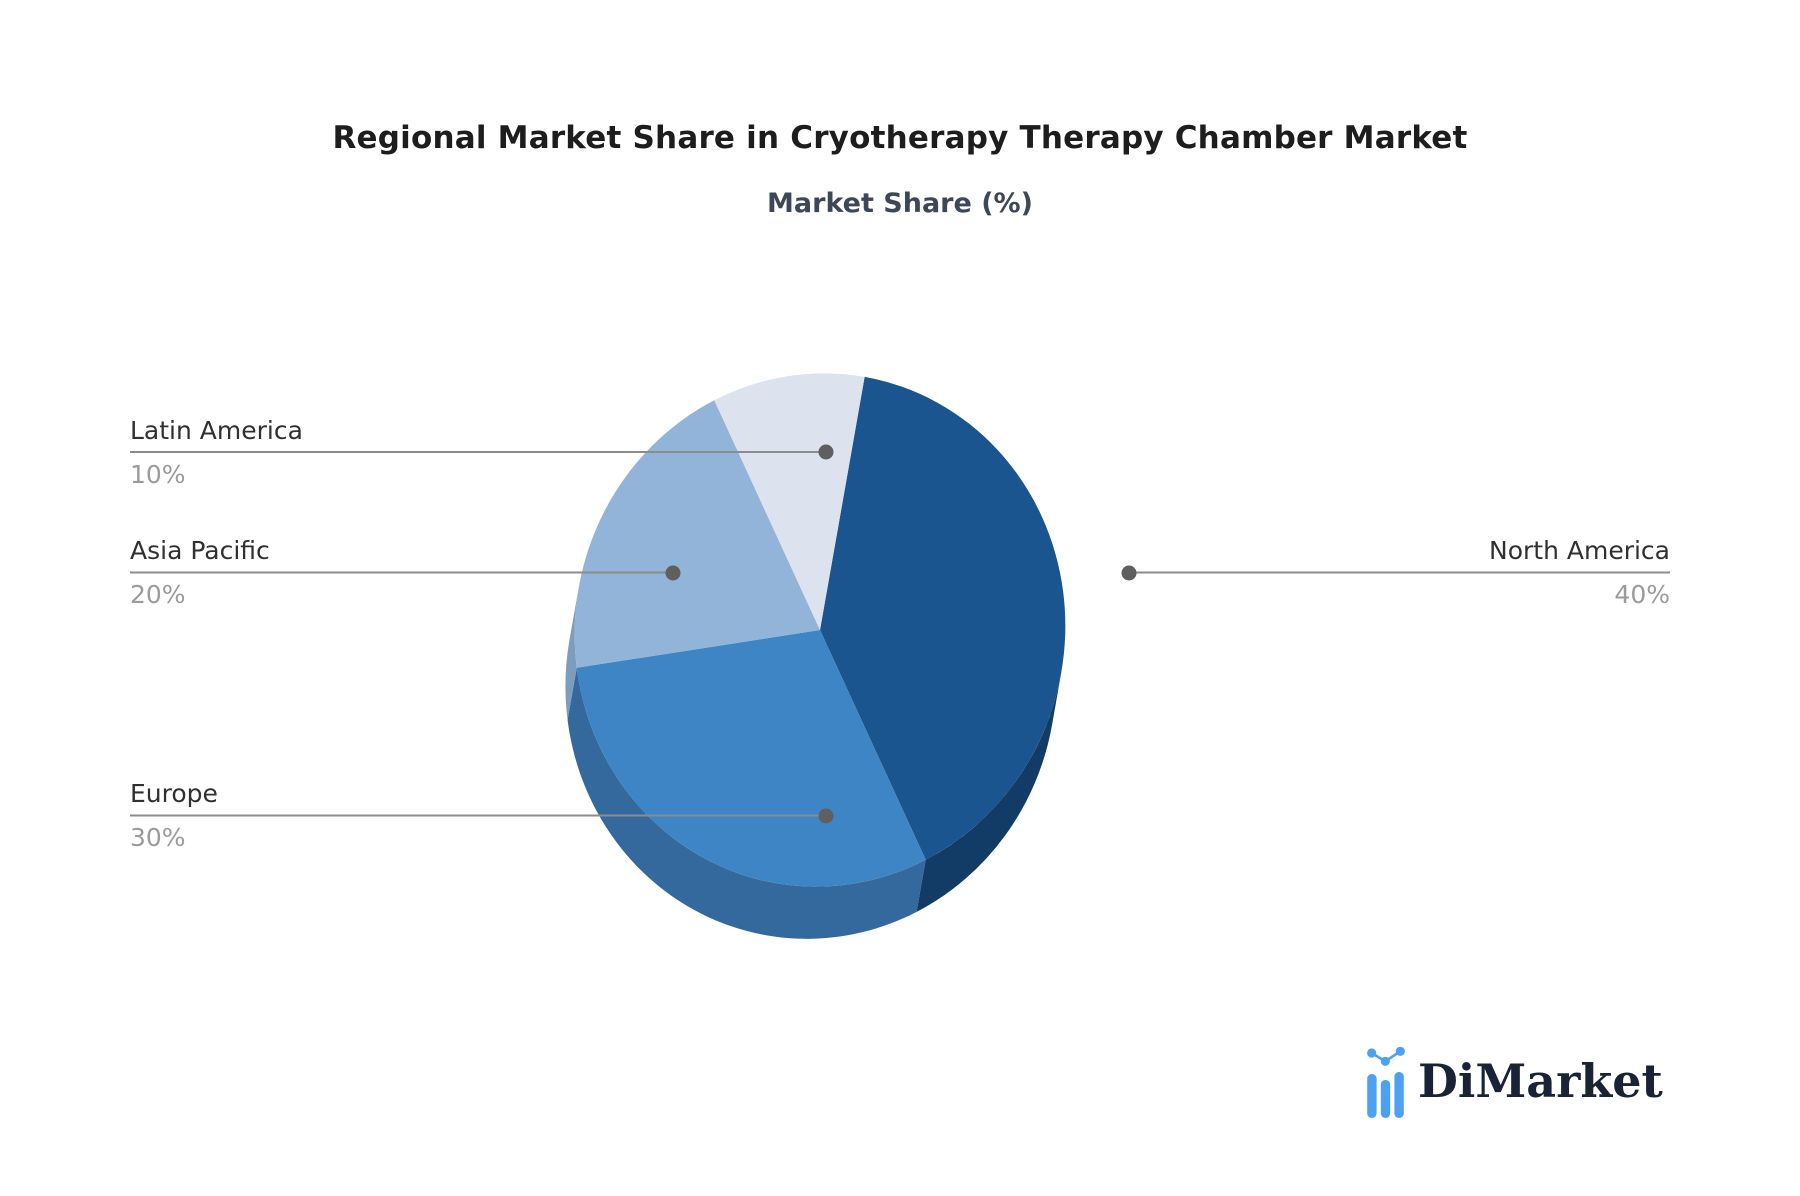  Describe the element at coordinates (1386, 1082) in the screenshot. I see `bar-chart-icon` at that location.